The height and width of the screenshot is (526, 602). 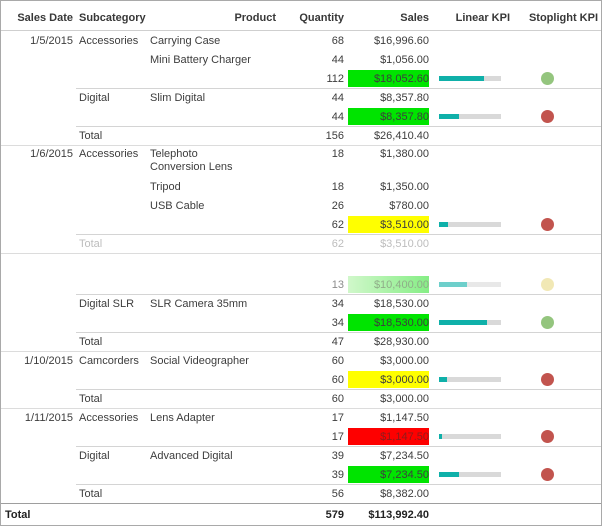 What do you see at coordinates (334, 514) in the screenshot?
I see `quantity-cell: 579` at bounding box center [334, 514].